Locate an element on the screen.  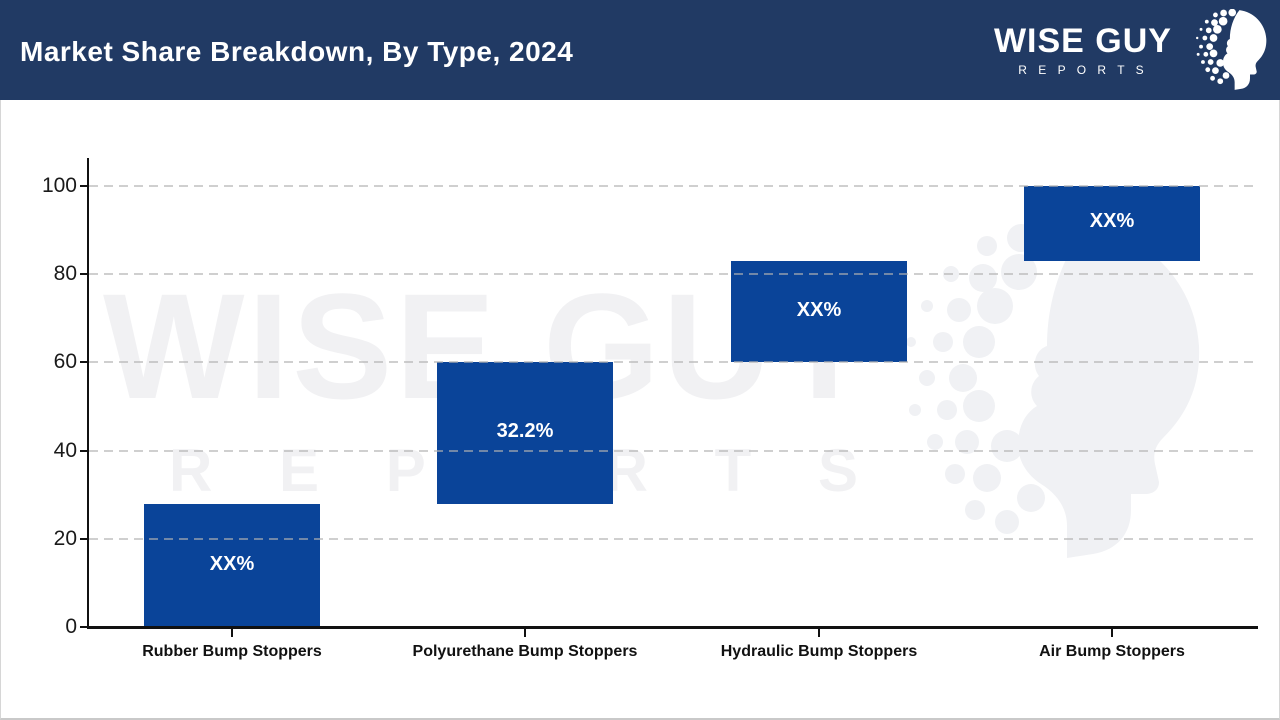
logo-title: WISE GUY is located at coordinates (1082, 41).